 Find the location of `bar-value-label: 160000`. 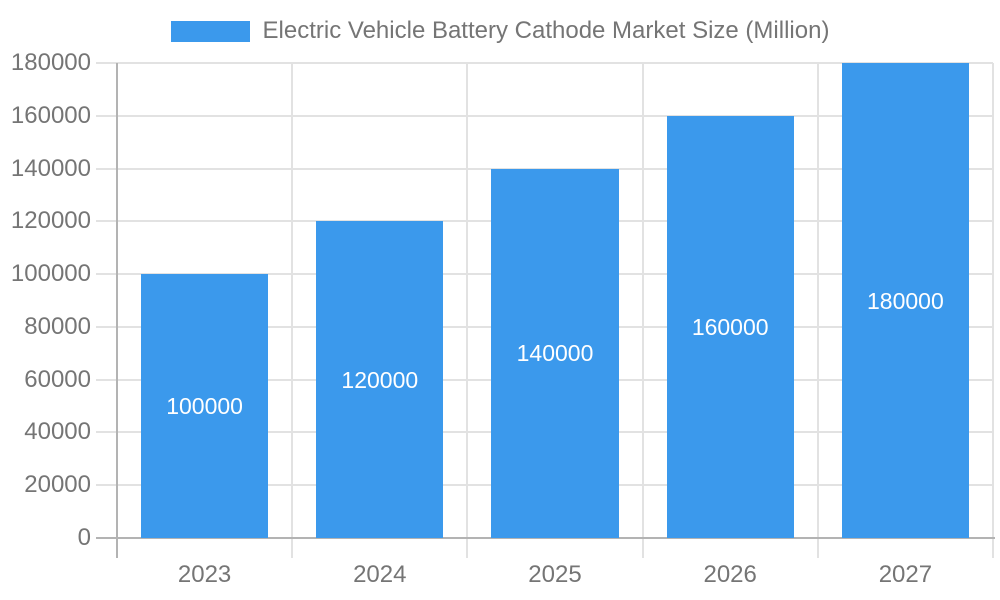

bar-value-label: 160000 is located at coordinates (730, 326).